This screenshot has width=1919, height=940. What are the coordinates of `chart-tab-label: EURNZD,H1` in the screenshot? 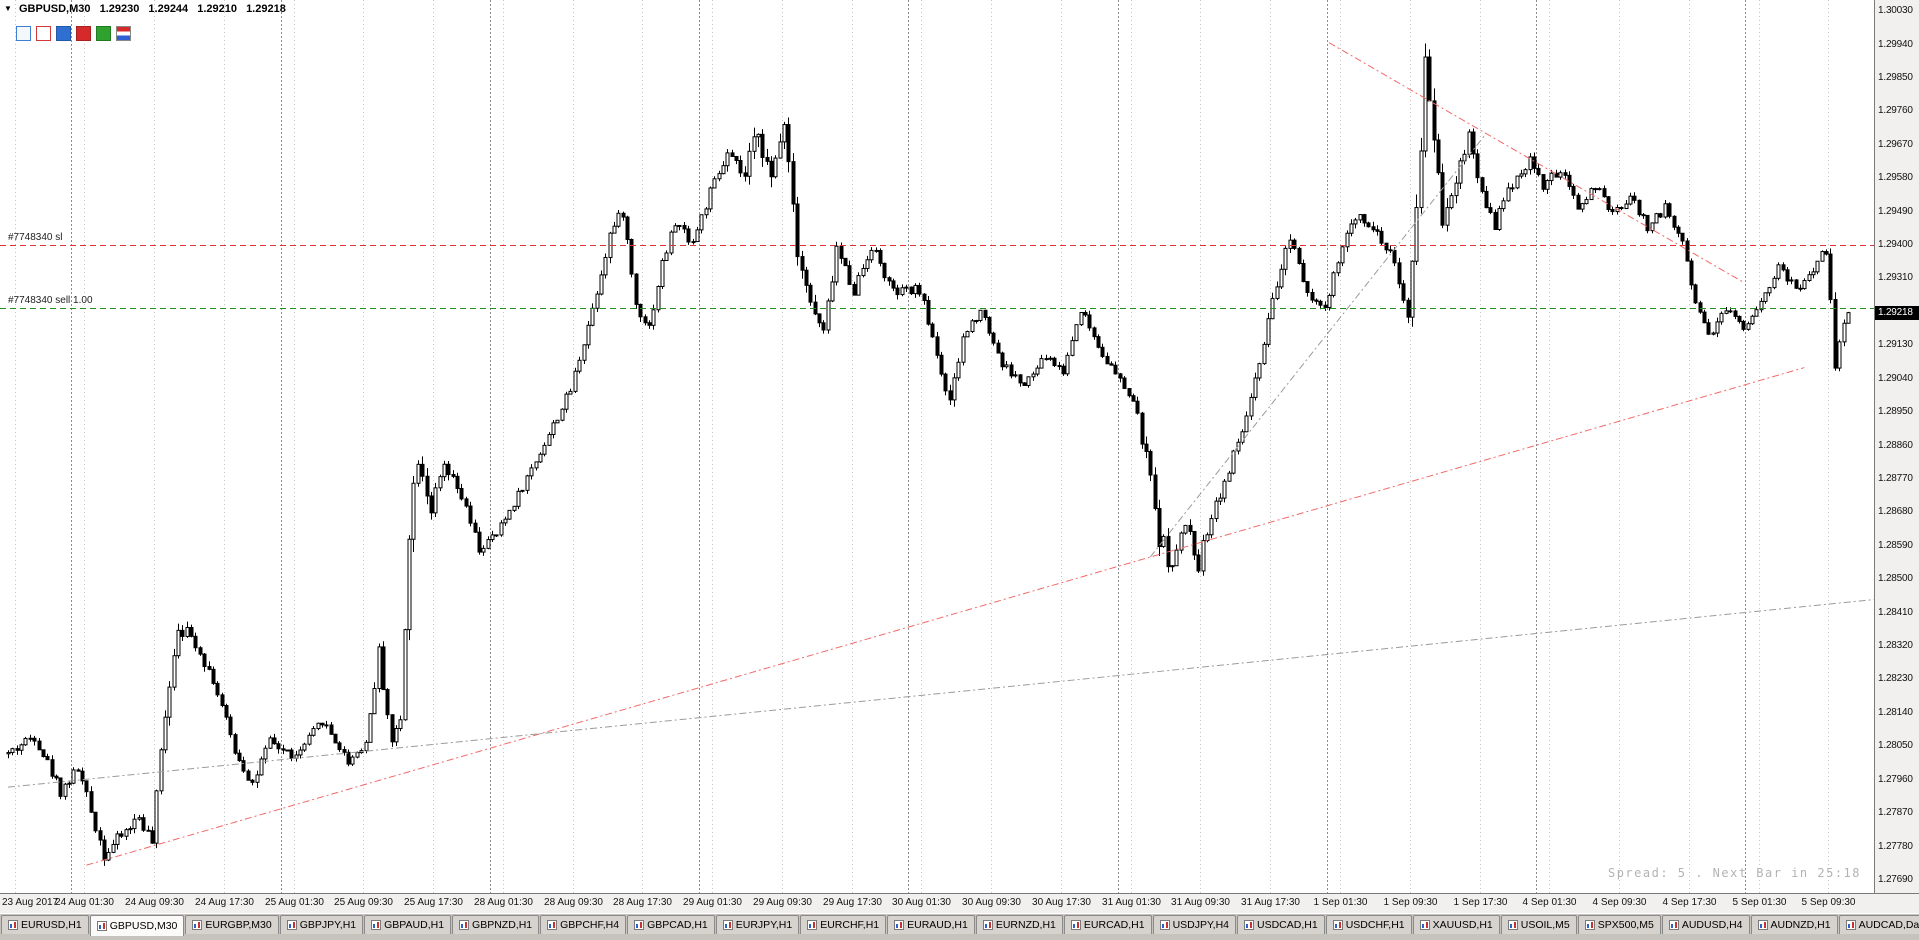 It's located at (1025, 925).